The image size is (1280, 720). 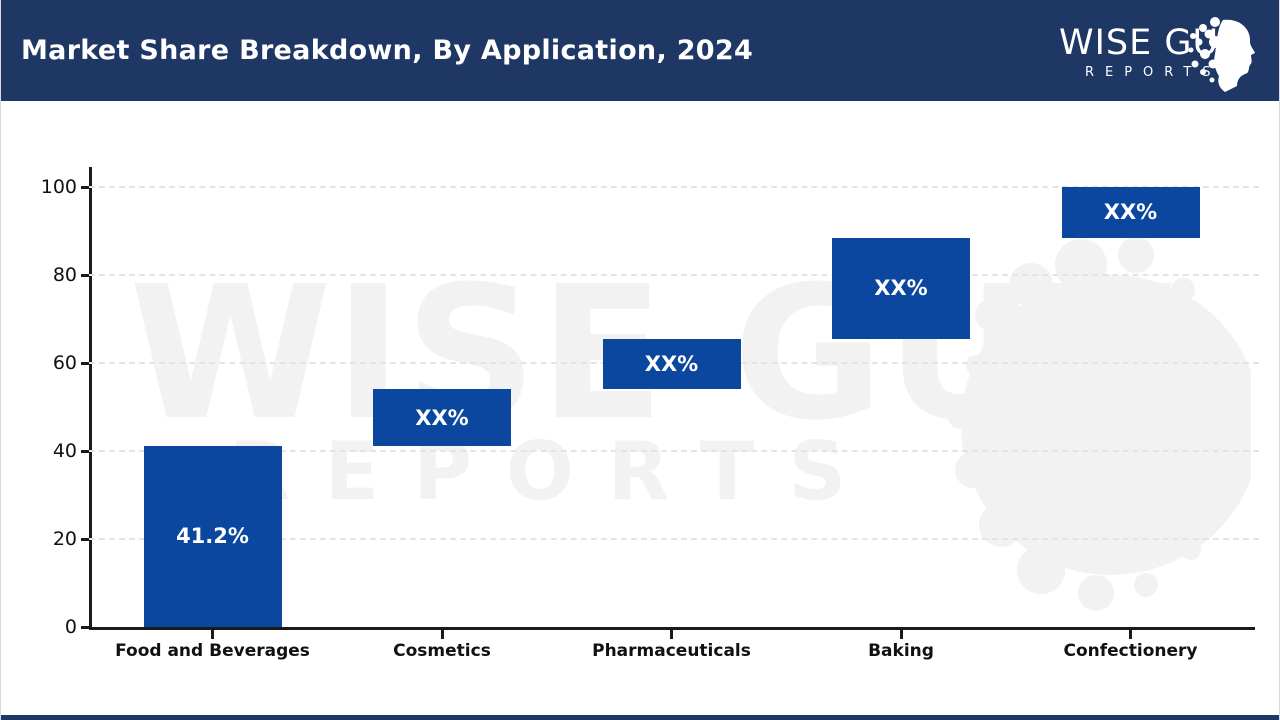 I want to click on x-axis-label: Baking, so click(x=901, y=651).